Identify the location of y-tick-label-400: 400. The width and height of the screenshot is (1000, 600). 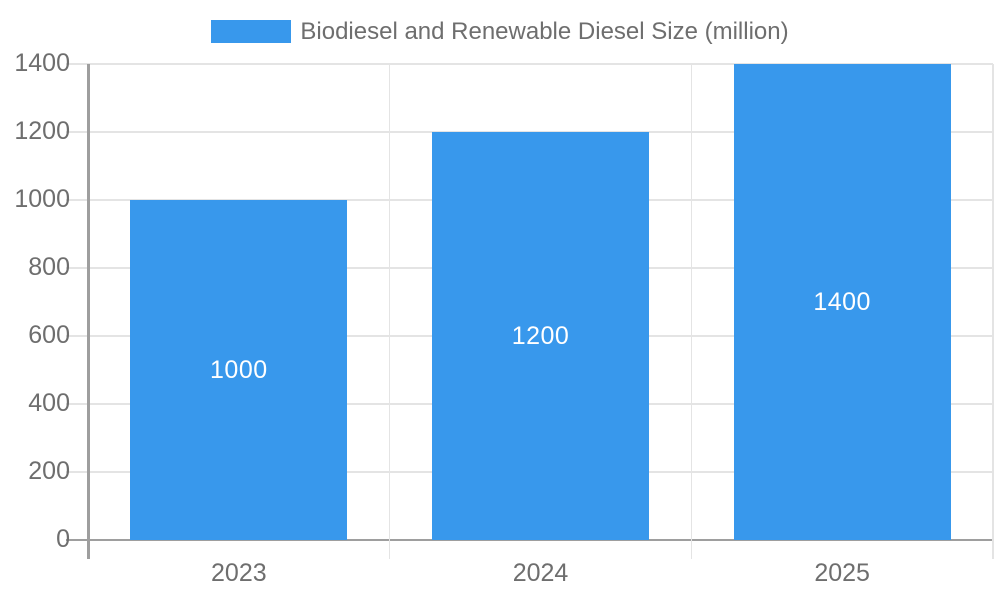
(49, 403).